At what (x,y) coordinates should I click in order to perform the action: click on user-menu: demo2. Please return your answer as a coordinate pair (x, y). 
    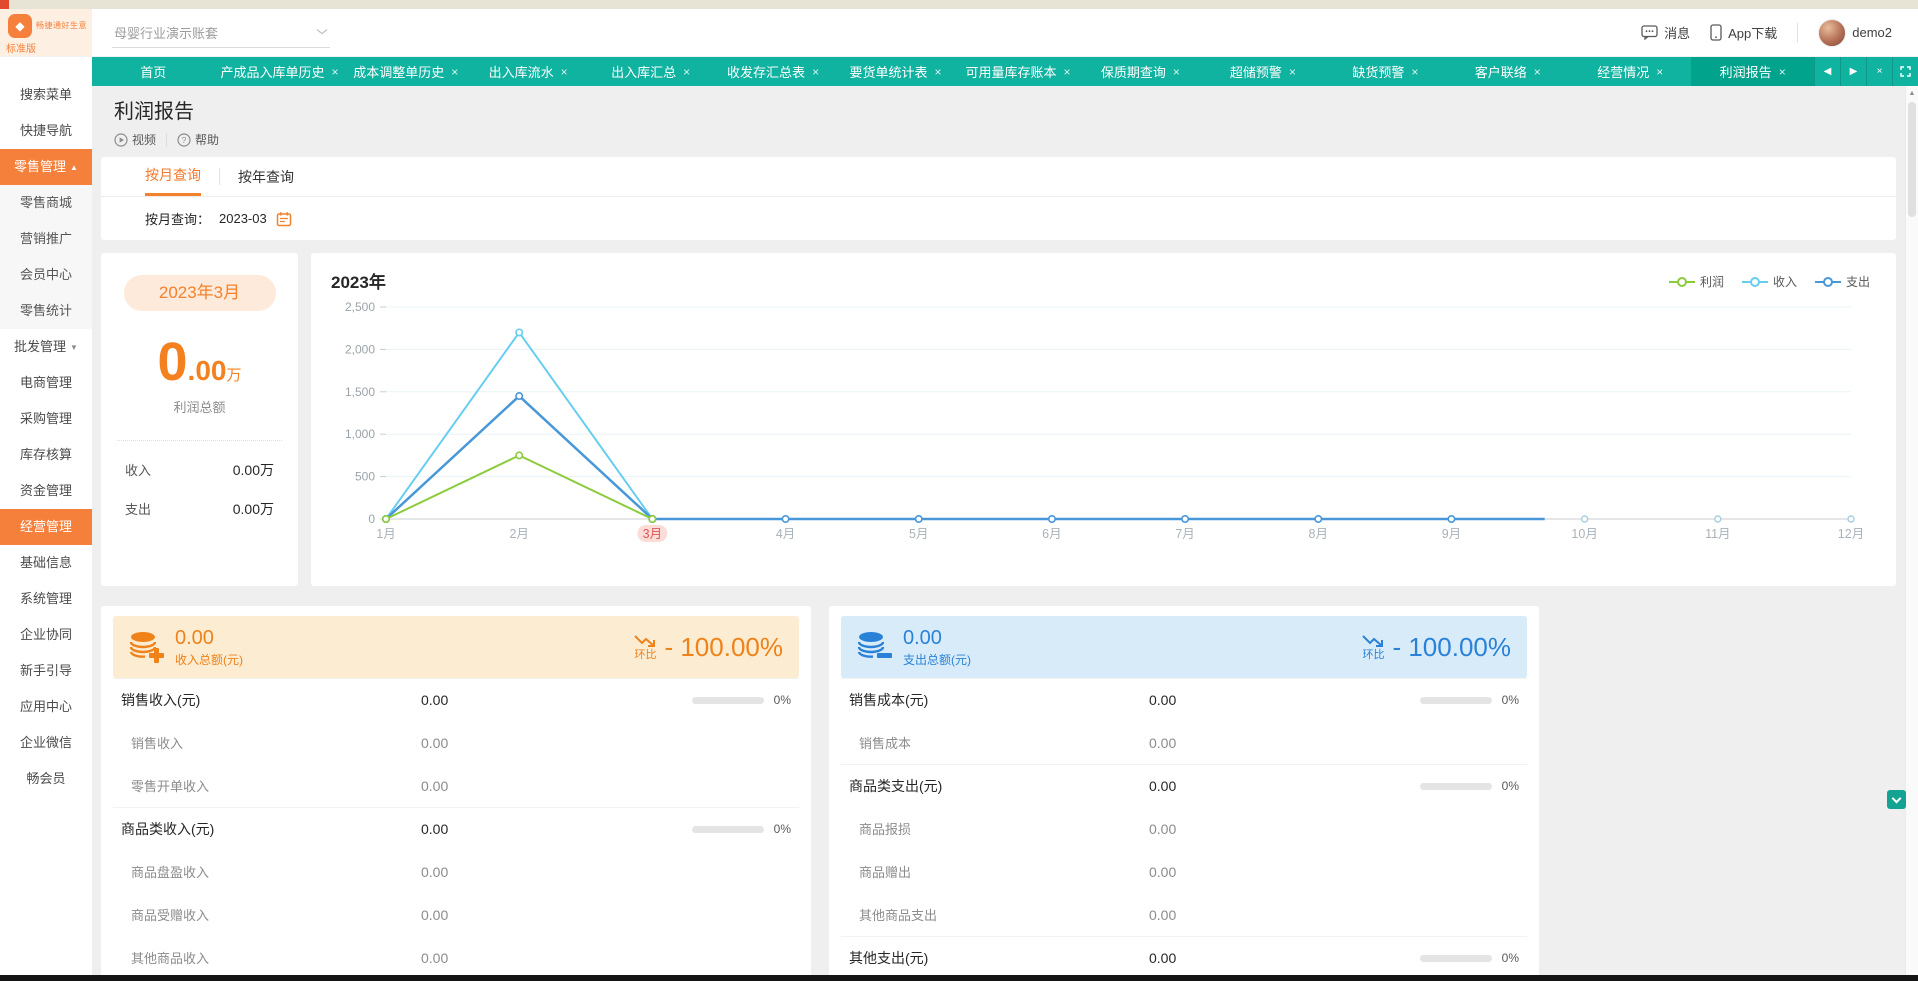
    Looking at the image, I should click on (1855, 32).